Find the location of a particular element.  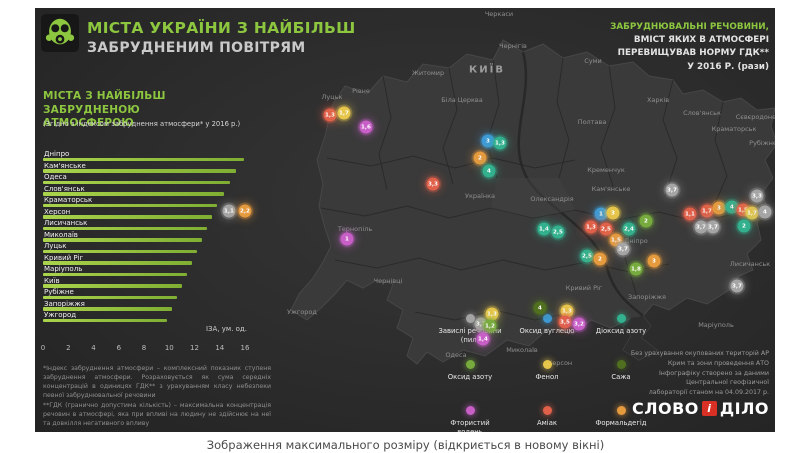

axis-tick-label: 12 is located at coordinates (194, 348).